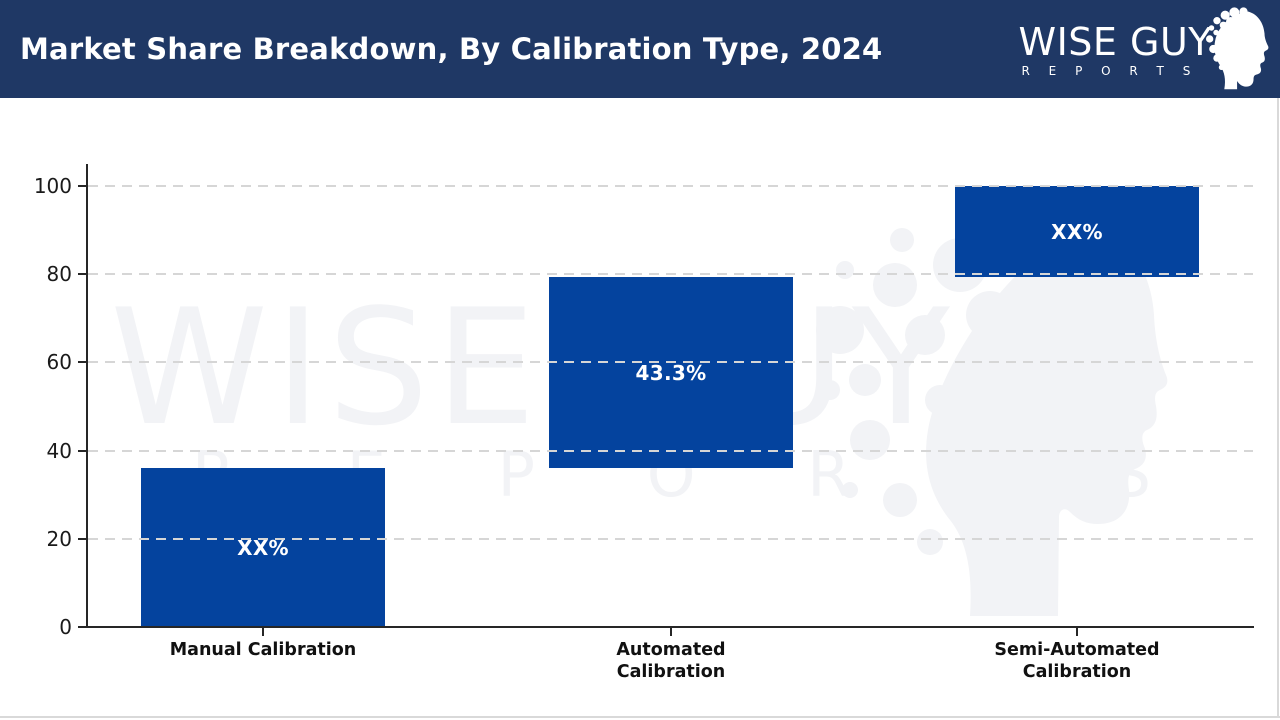 The width and height of the screenshot is (1280, 720). What do you see at coordinates (1278, 408) in the screenshot?
I see `page-right-border` at bounding box center [1278, 408].